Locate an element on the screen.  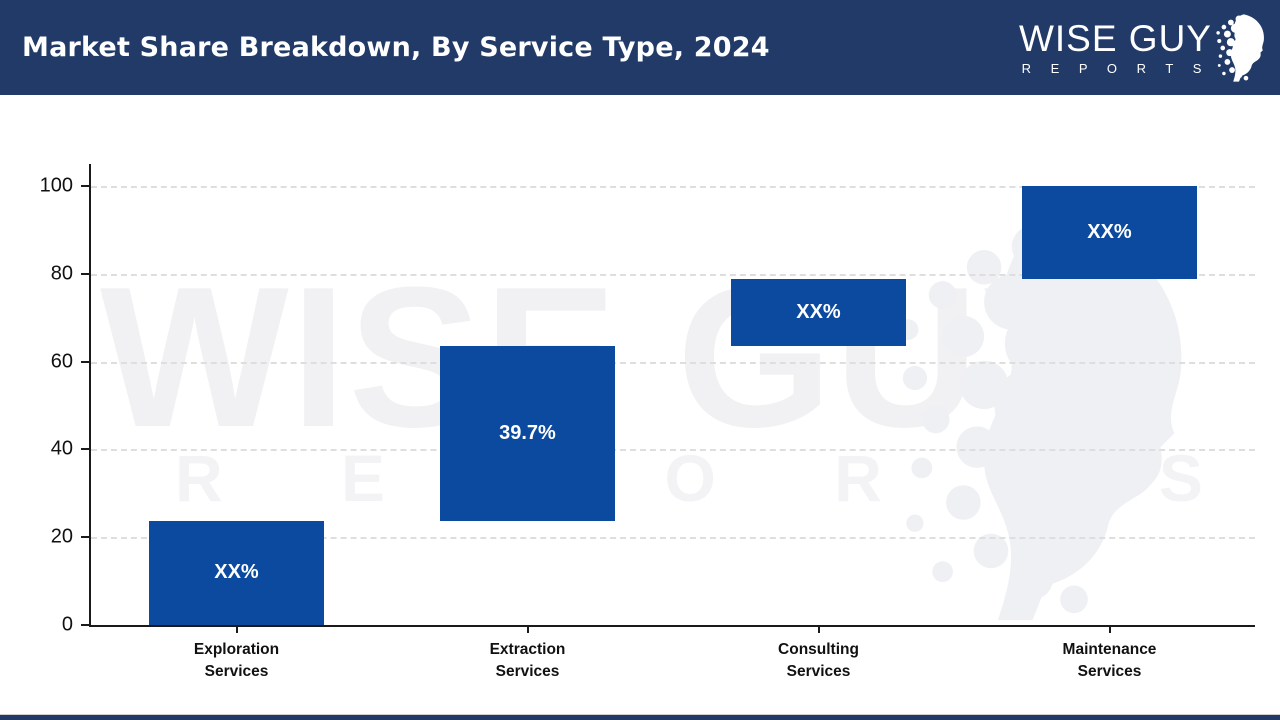
x-category-label: Maintenance Services is located at coordinates (1109, 660).